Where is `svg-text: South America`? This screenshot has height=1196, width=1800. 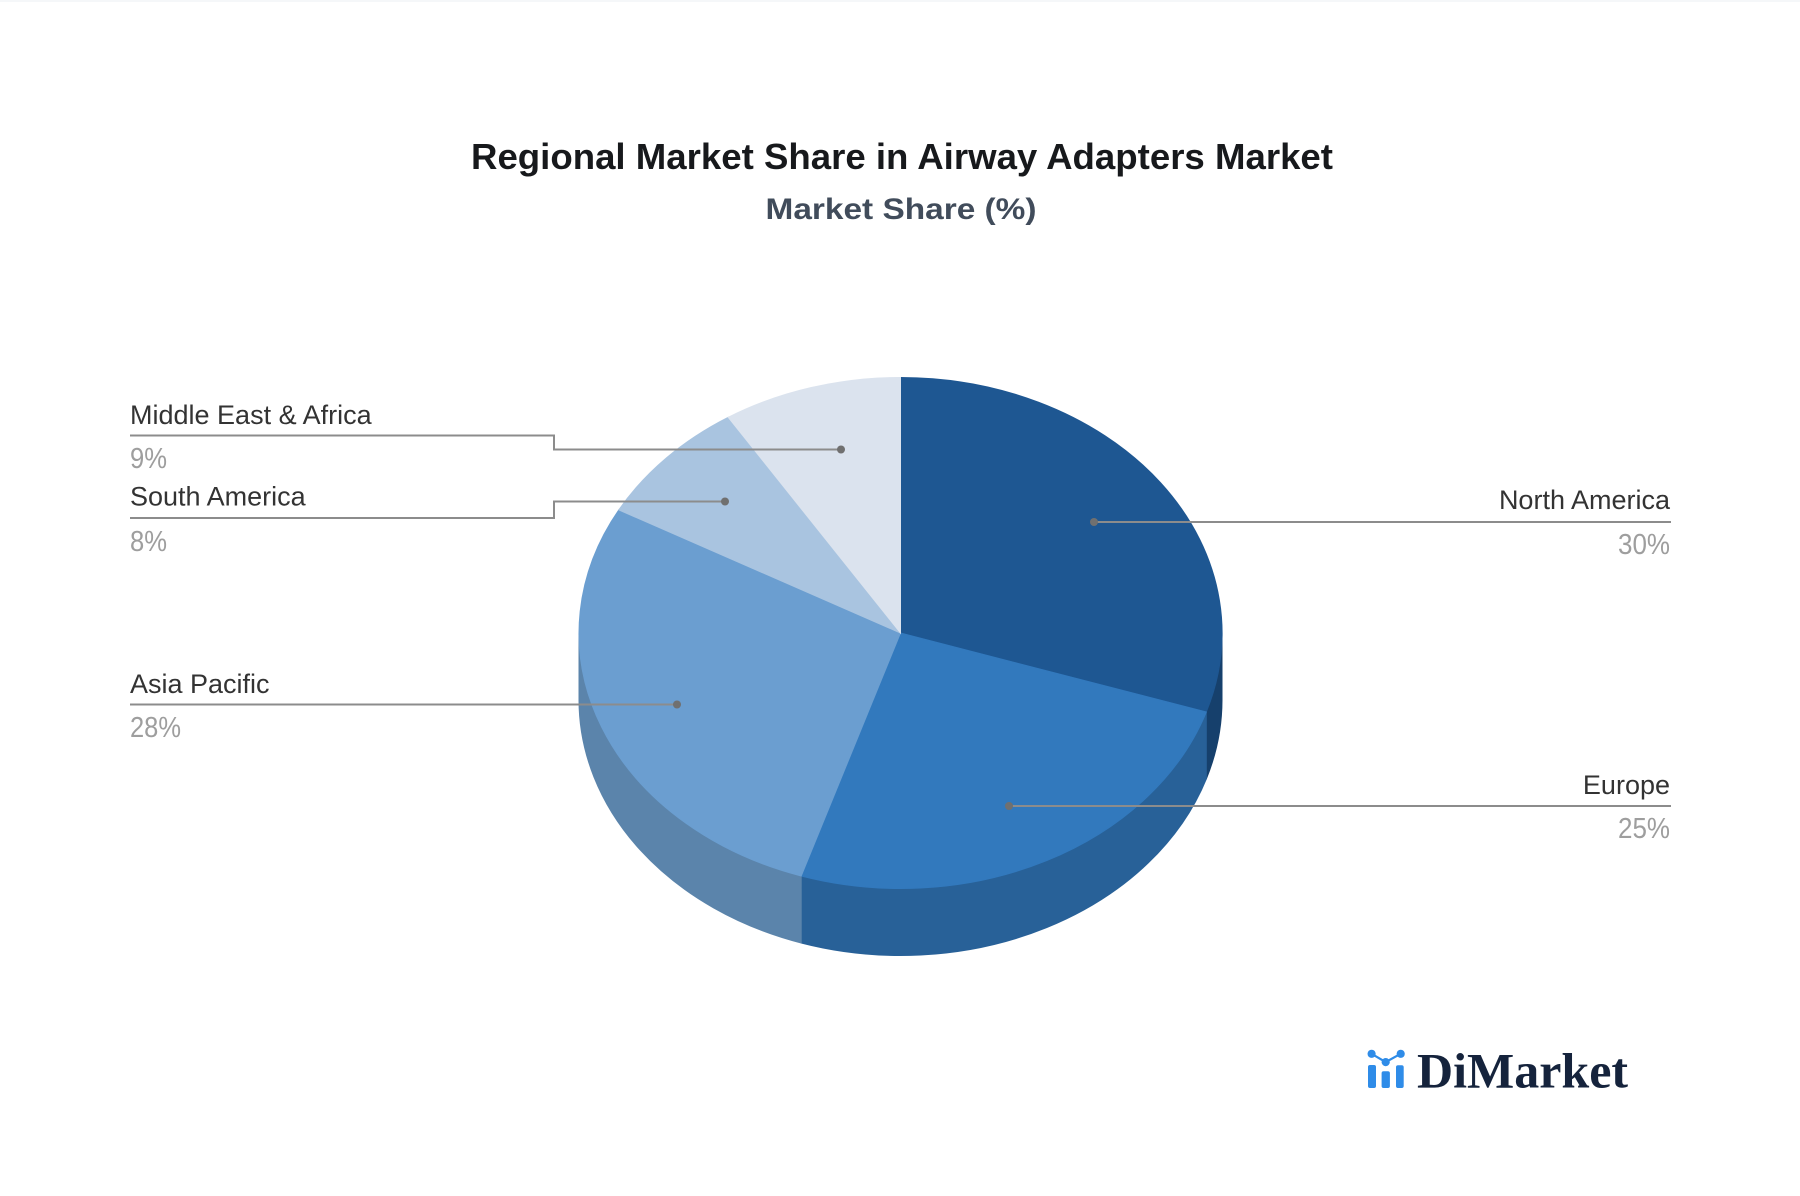
svg-text: South America is located at coordinates (218, 497).